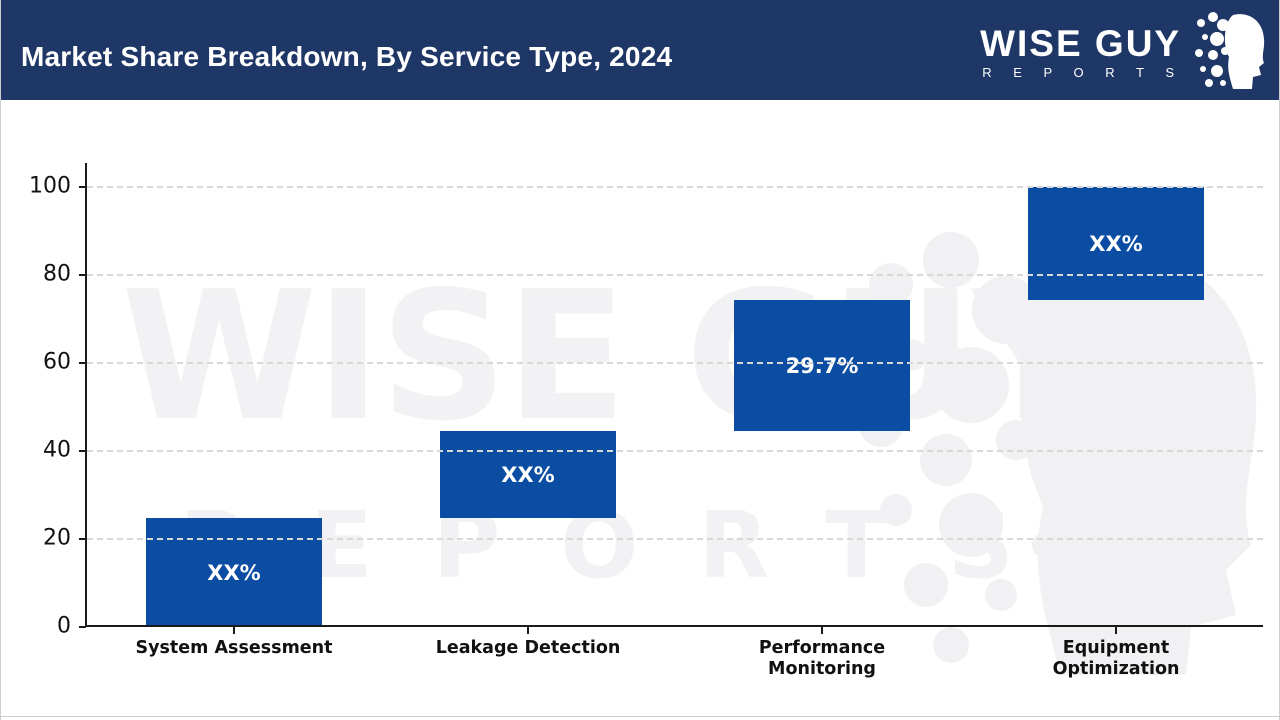 The height and width of the screenshot is (720, 1280). I want to click on bar-system-assessment: XX%, so click(234, 572).